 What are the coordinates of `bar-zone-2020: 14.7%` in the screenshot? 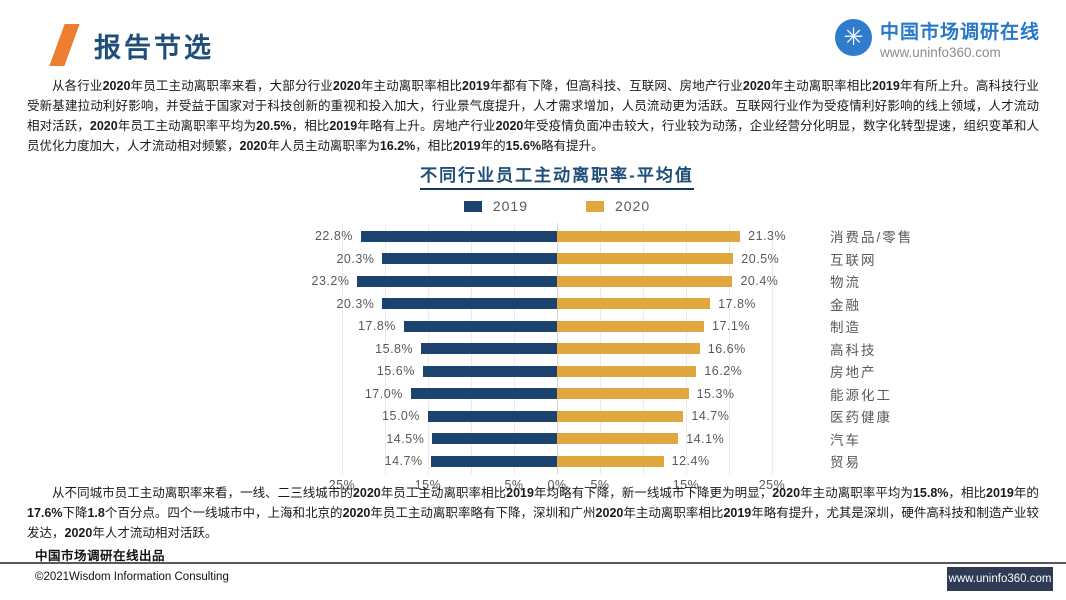 It's located at (689, 416).